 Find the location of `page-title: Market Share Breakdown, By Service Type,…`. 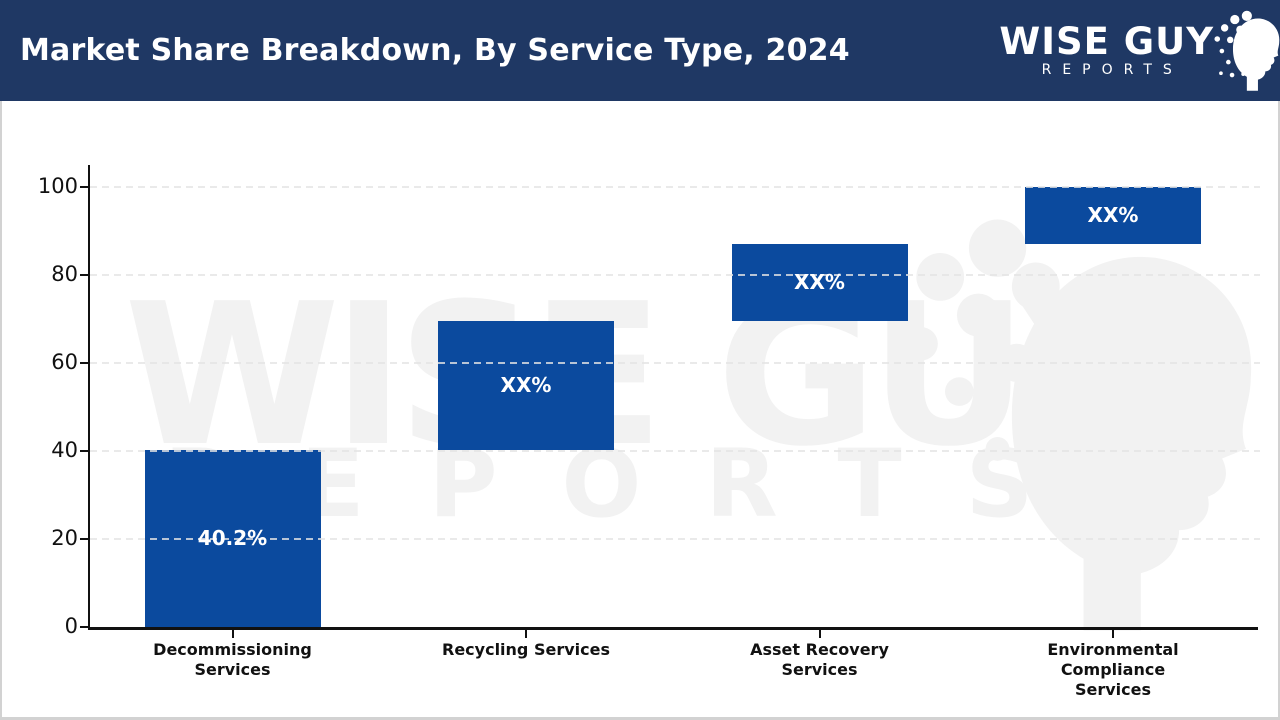

page-title: Market Share Breakdown, By Service Type,… is located at coordinates (435, 50).